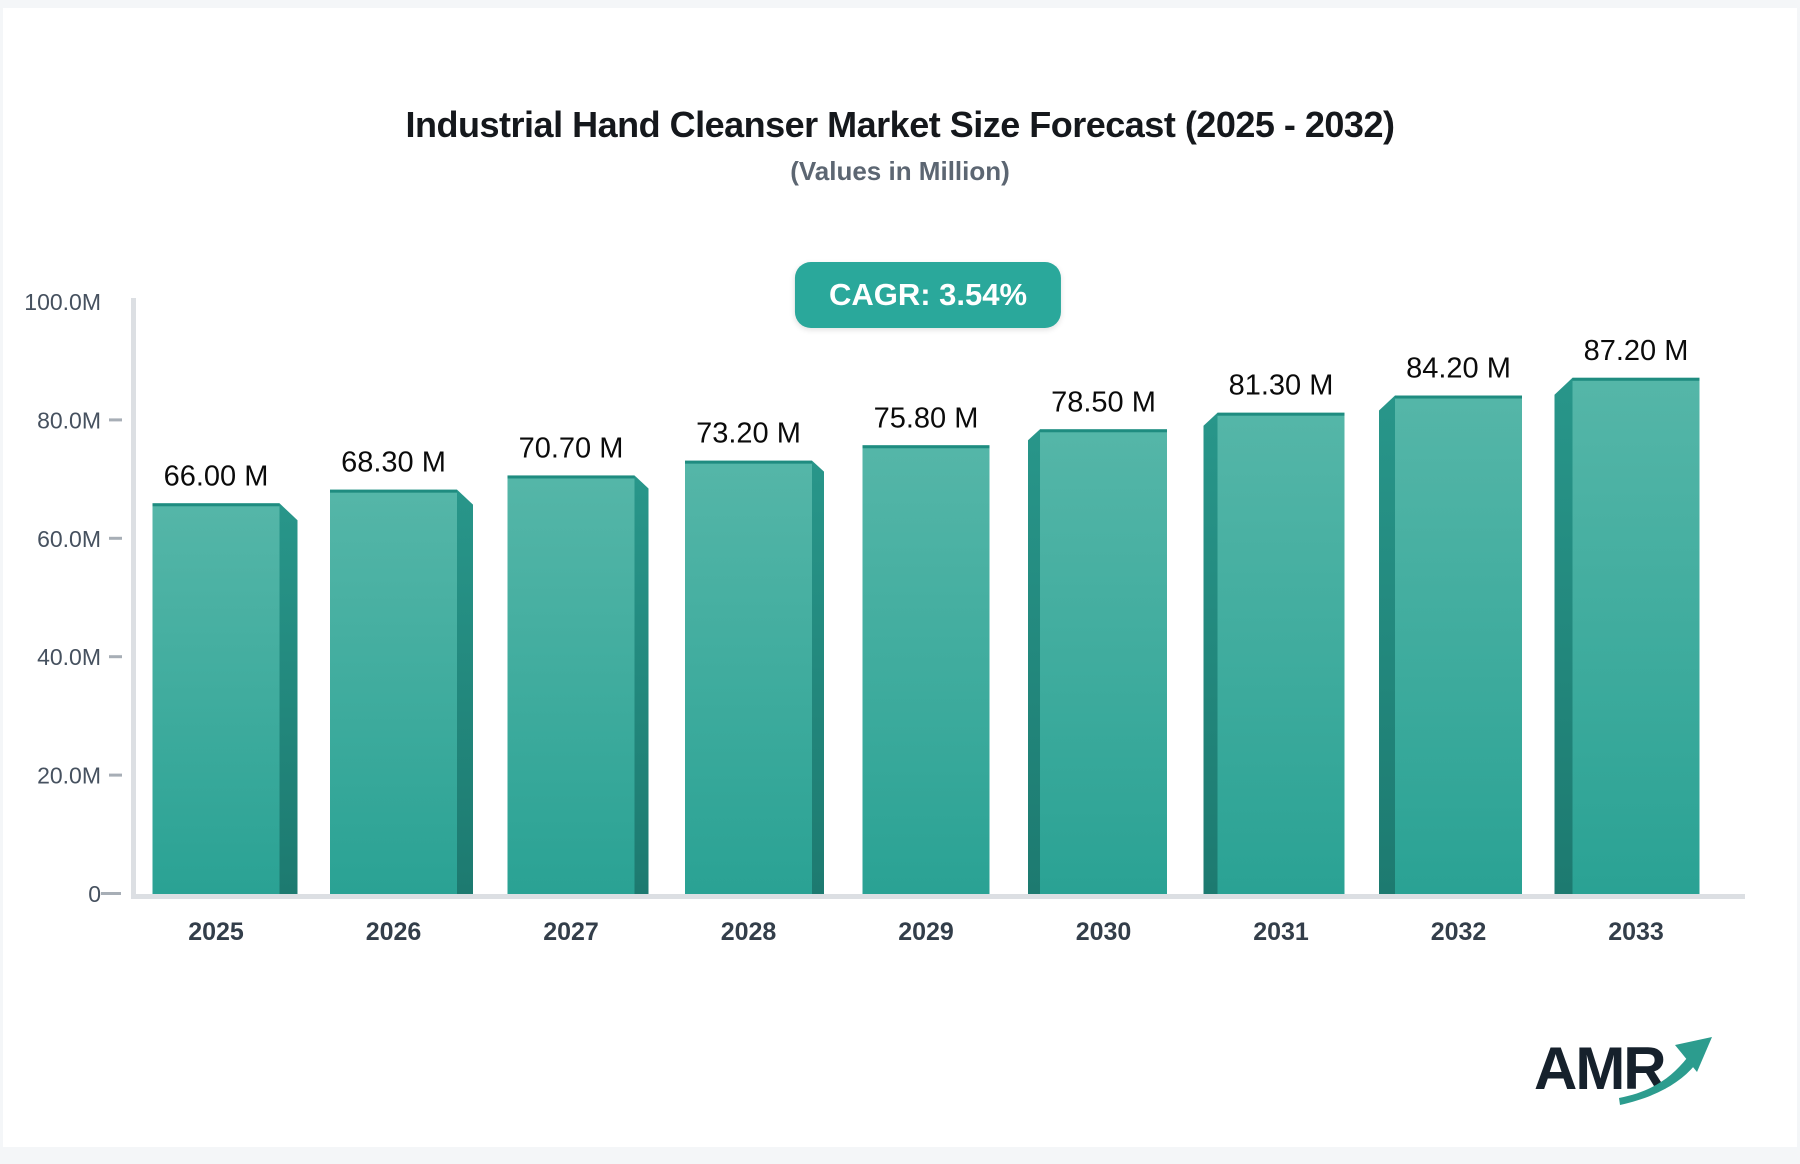  Describe the element at coordinates (926, 447) in the screenshot. I see `bar-top-edge-2029` at that location.